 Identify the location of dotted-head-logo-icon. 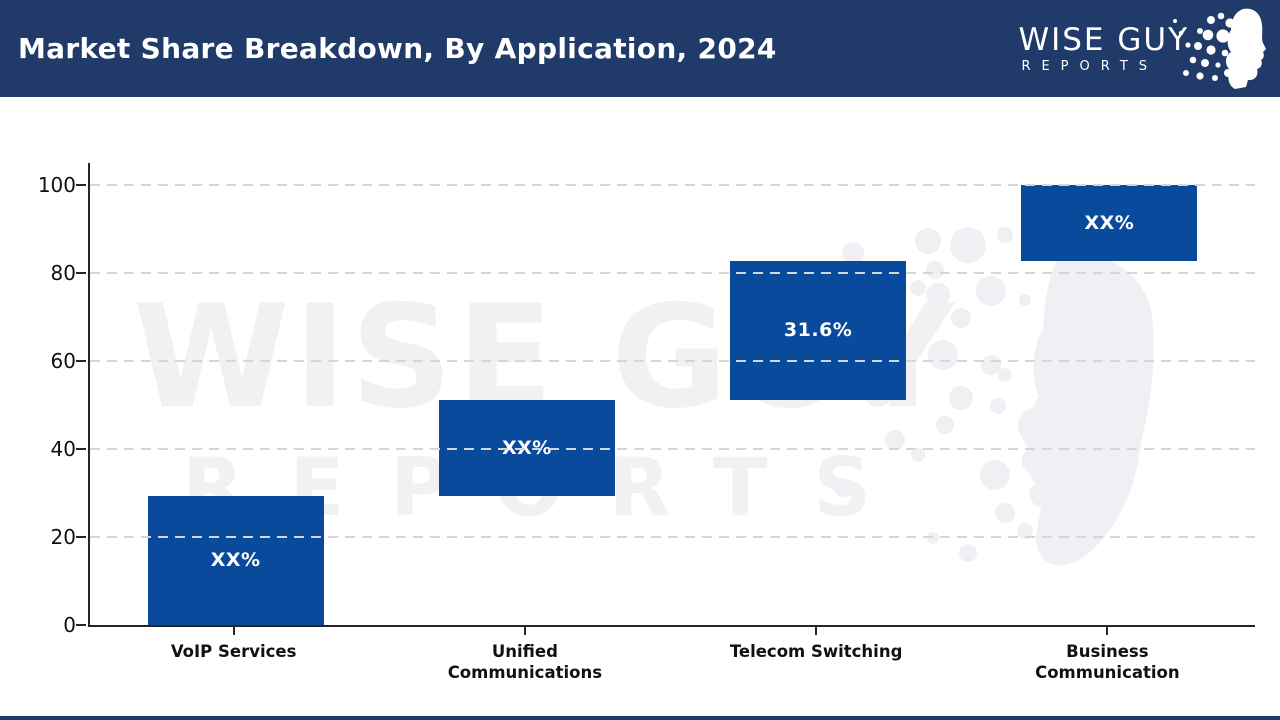
(1219, 48).